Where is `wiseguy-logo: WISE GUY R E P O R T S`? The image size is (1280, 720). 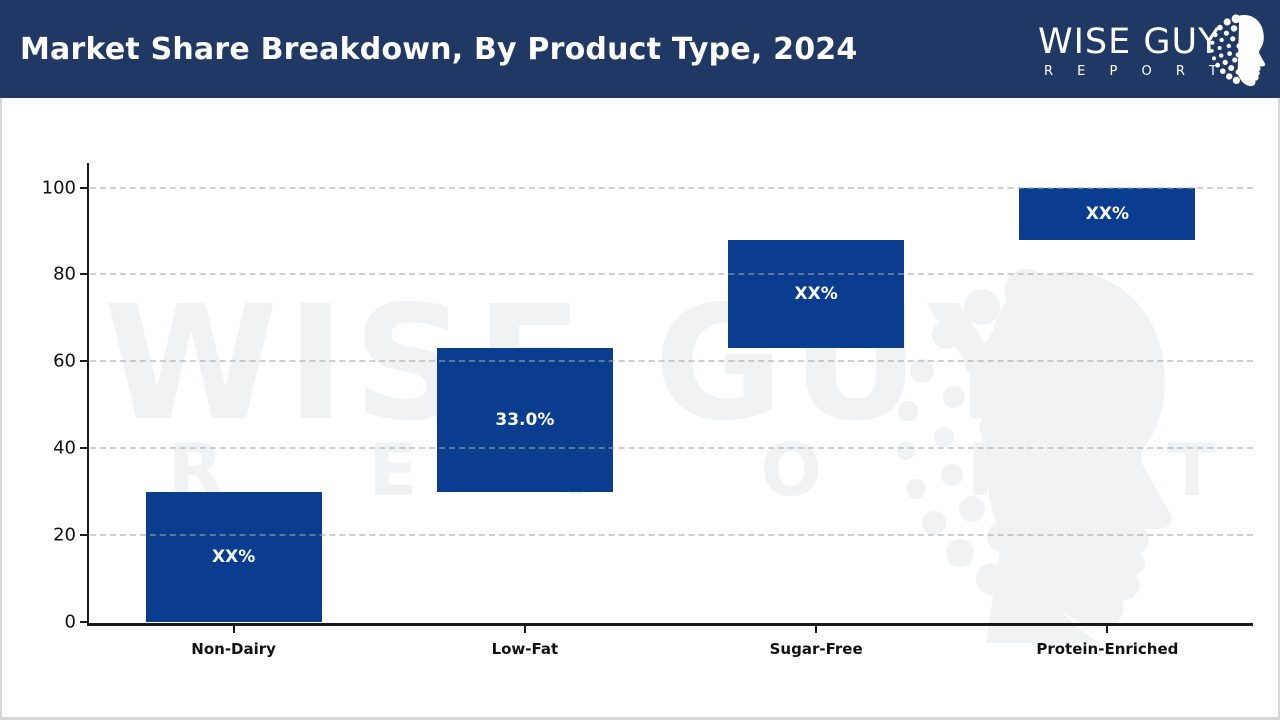 wiseguy-logo: WISE GUY R E P O R T S is located at coordinates (1137, 50).